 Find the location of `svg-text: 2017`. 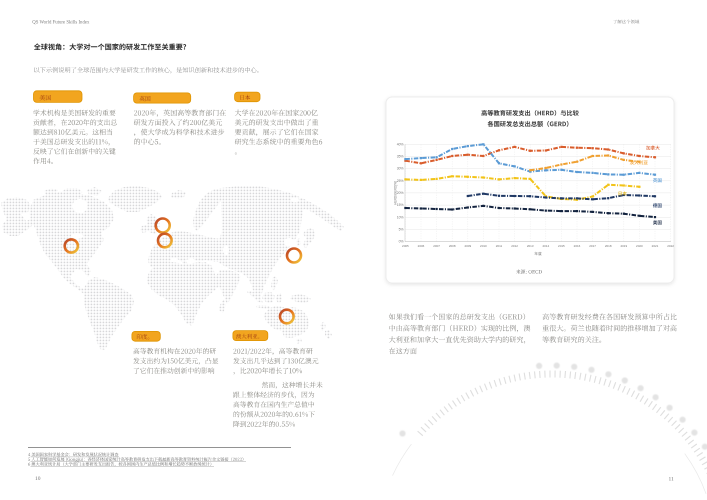

svg-text: 2017 is located at coordinates (592, 246).